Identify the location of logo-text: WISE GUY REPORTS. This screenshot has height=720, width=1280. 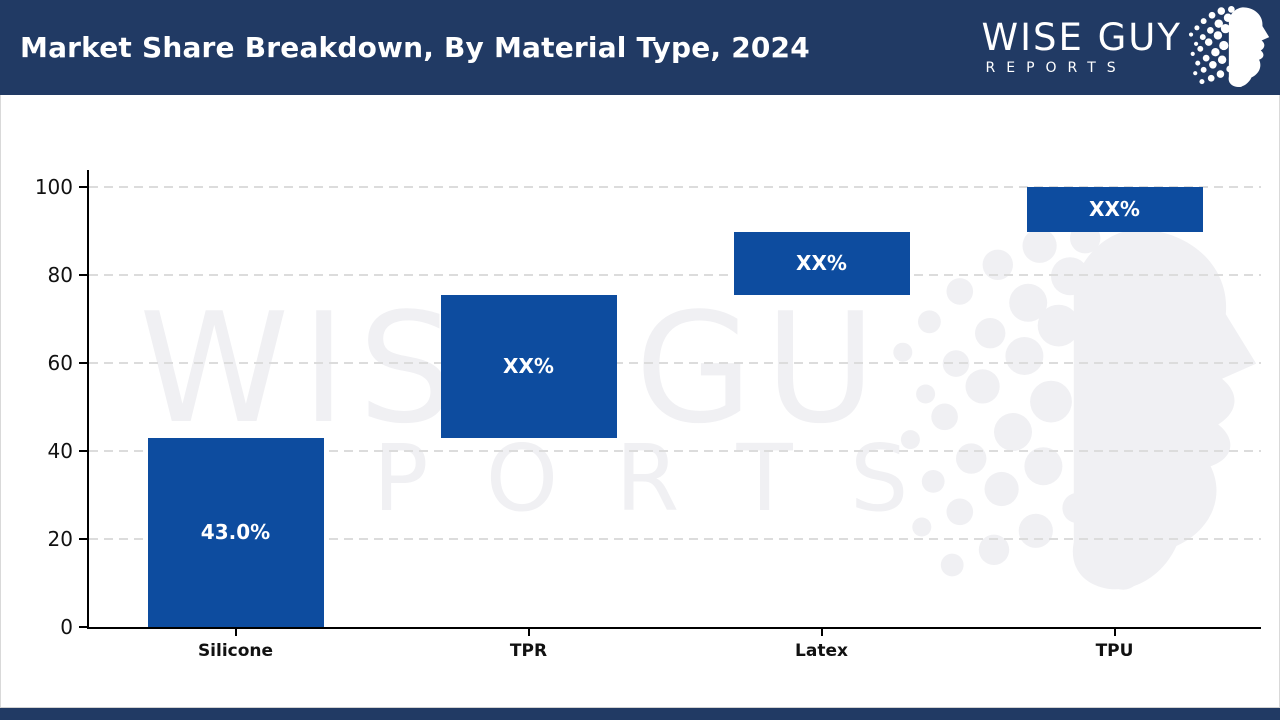
(1082, 47).